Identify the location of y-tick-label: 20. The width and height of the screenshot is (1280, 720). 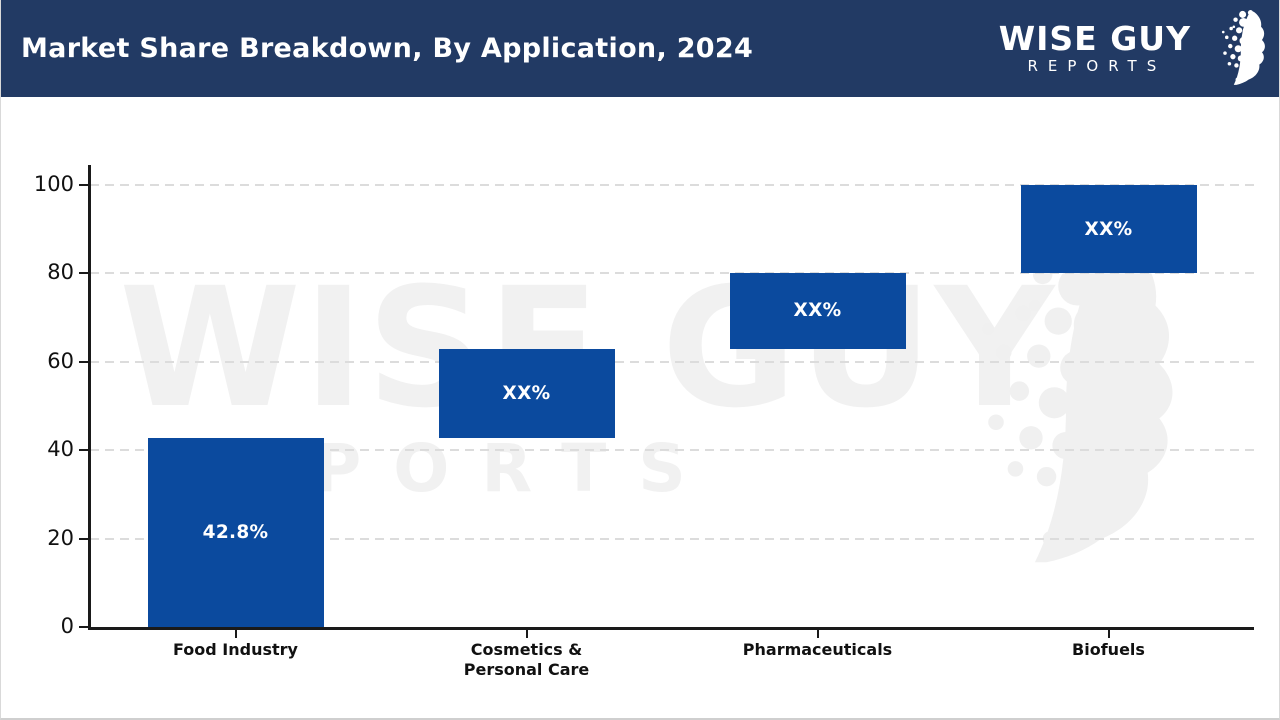
(60, 537).